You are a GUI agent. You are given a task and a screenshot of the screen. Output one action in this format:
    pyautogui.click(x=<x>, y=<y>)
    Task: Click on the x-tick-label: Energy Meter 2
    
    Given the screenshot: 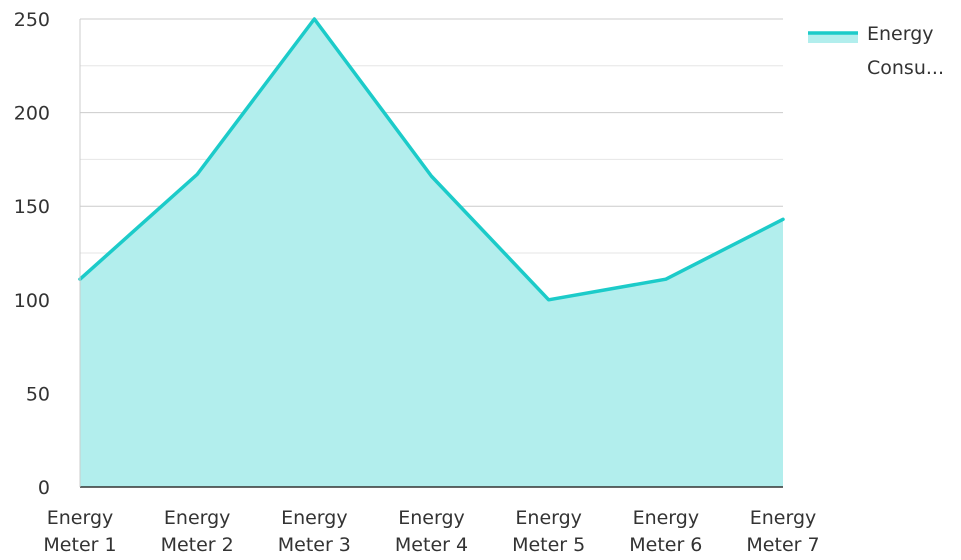 What is the action you would take?
    pyautogui.click(x=197, y=531)
    